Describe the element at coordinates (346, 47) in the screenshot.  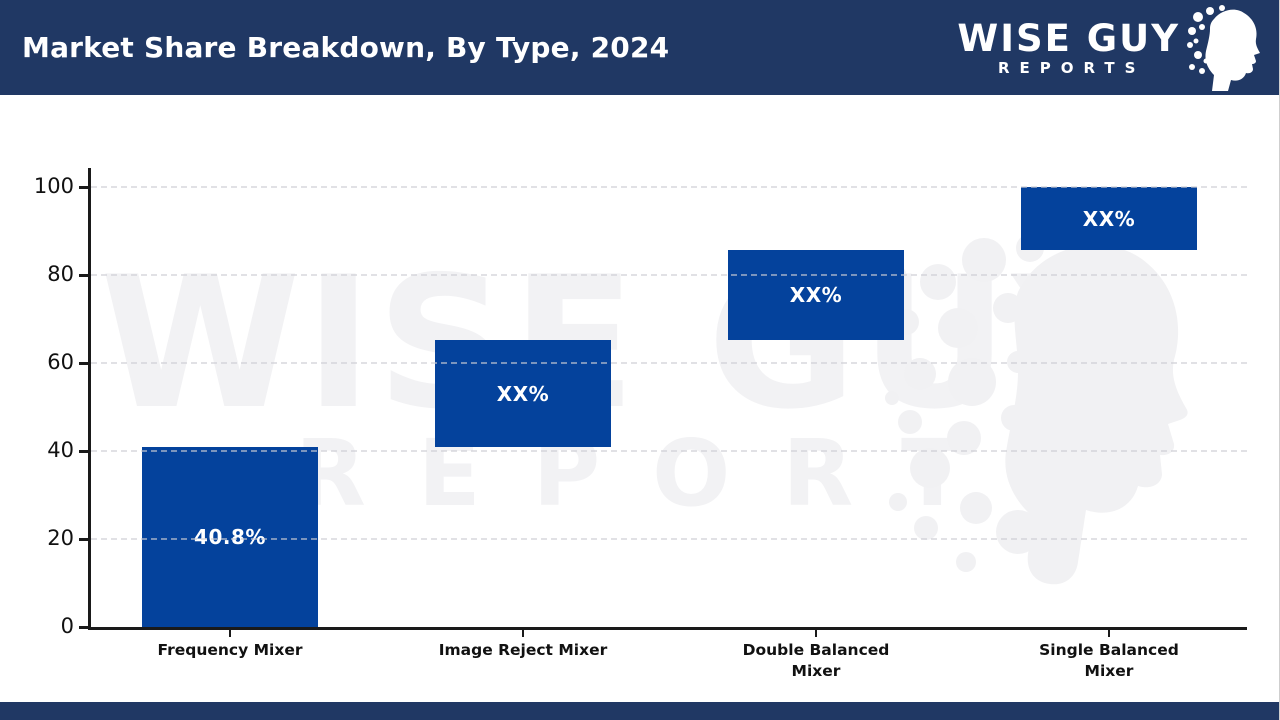
I see `page-title: Market Share Breakdown, By Type, 2024` at that location.